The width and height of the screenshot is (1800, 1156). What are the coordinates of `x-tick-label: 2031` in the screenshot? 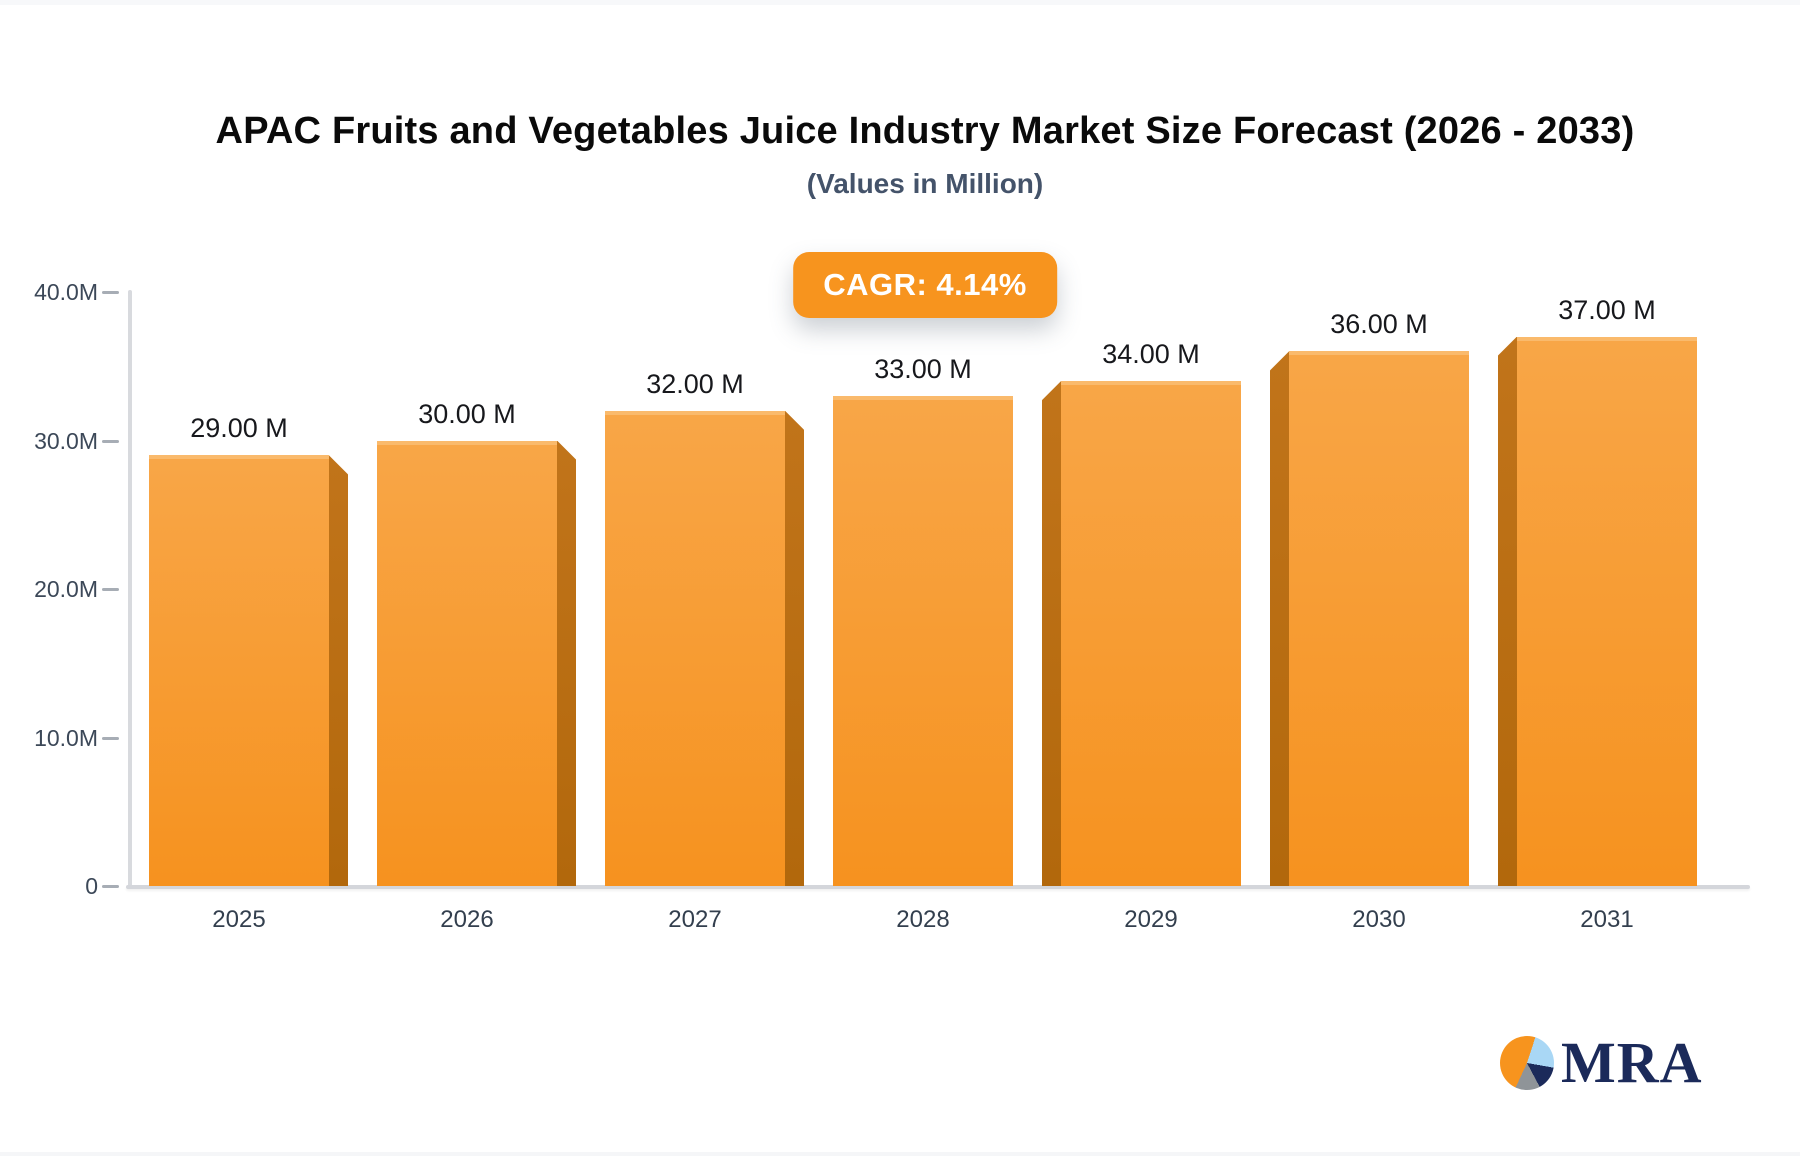 It's located at (1607, 919).